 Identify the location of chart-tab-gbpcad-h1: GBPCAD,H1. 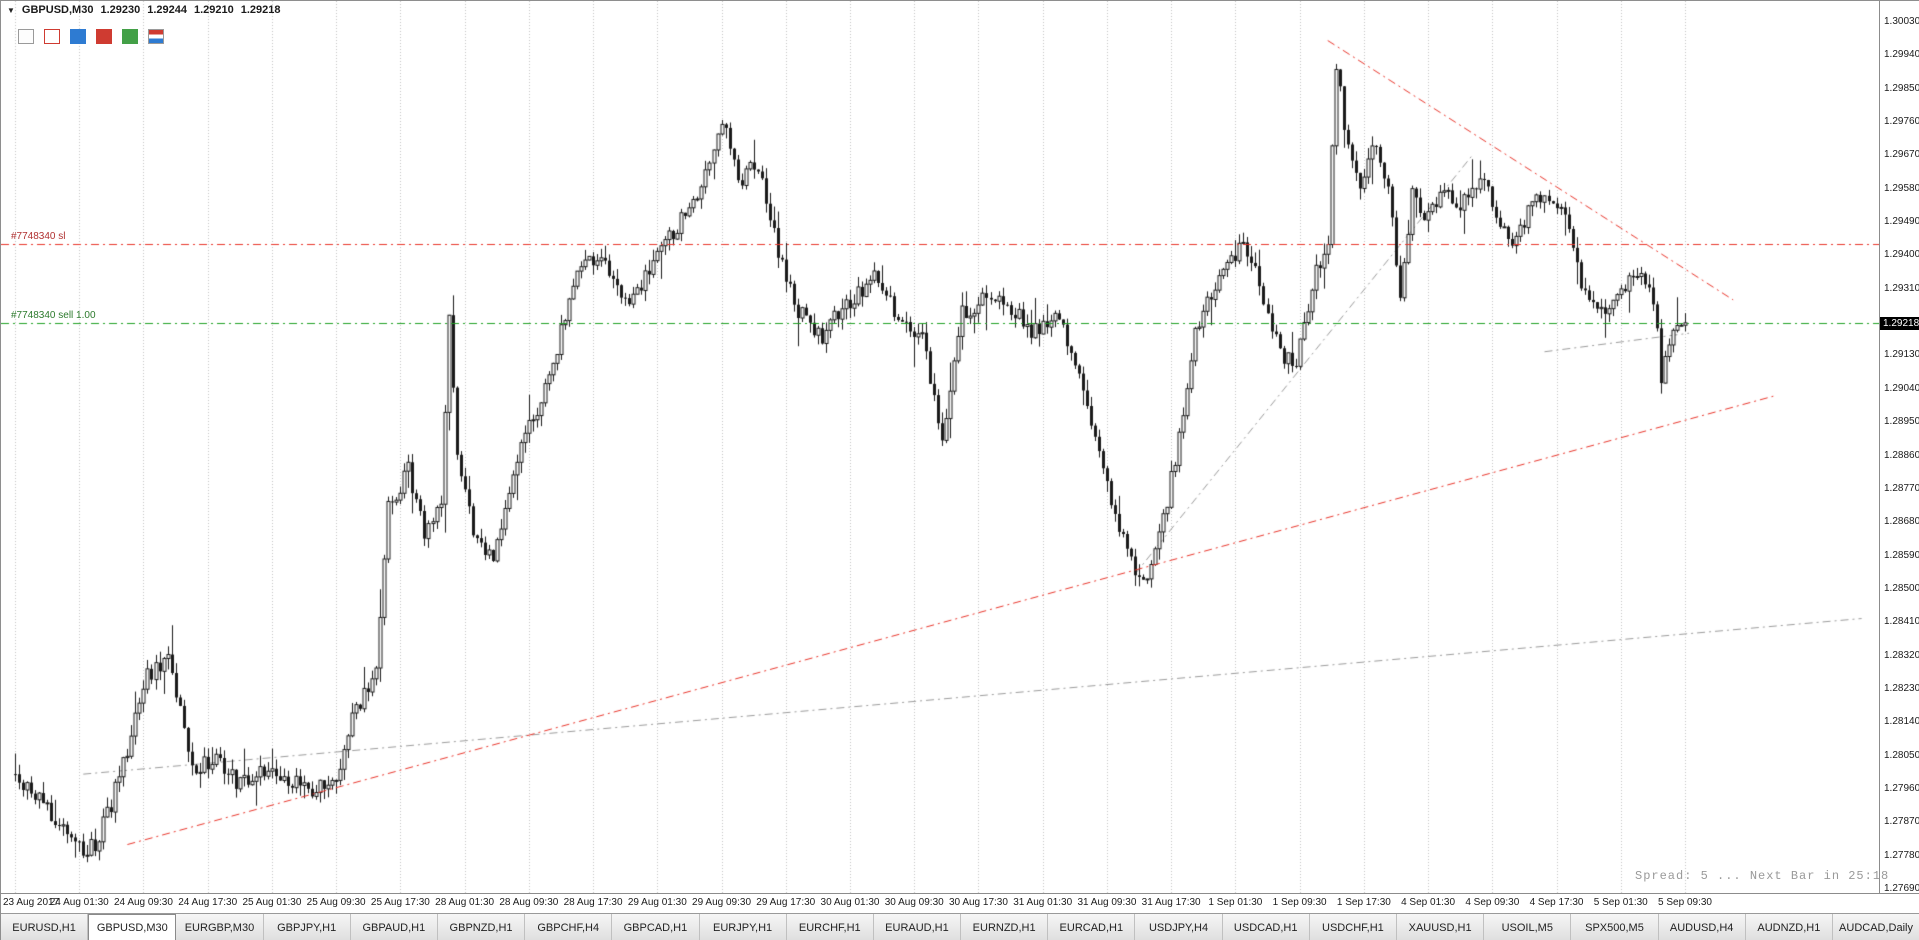
(656, 927).